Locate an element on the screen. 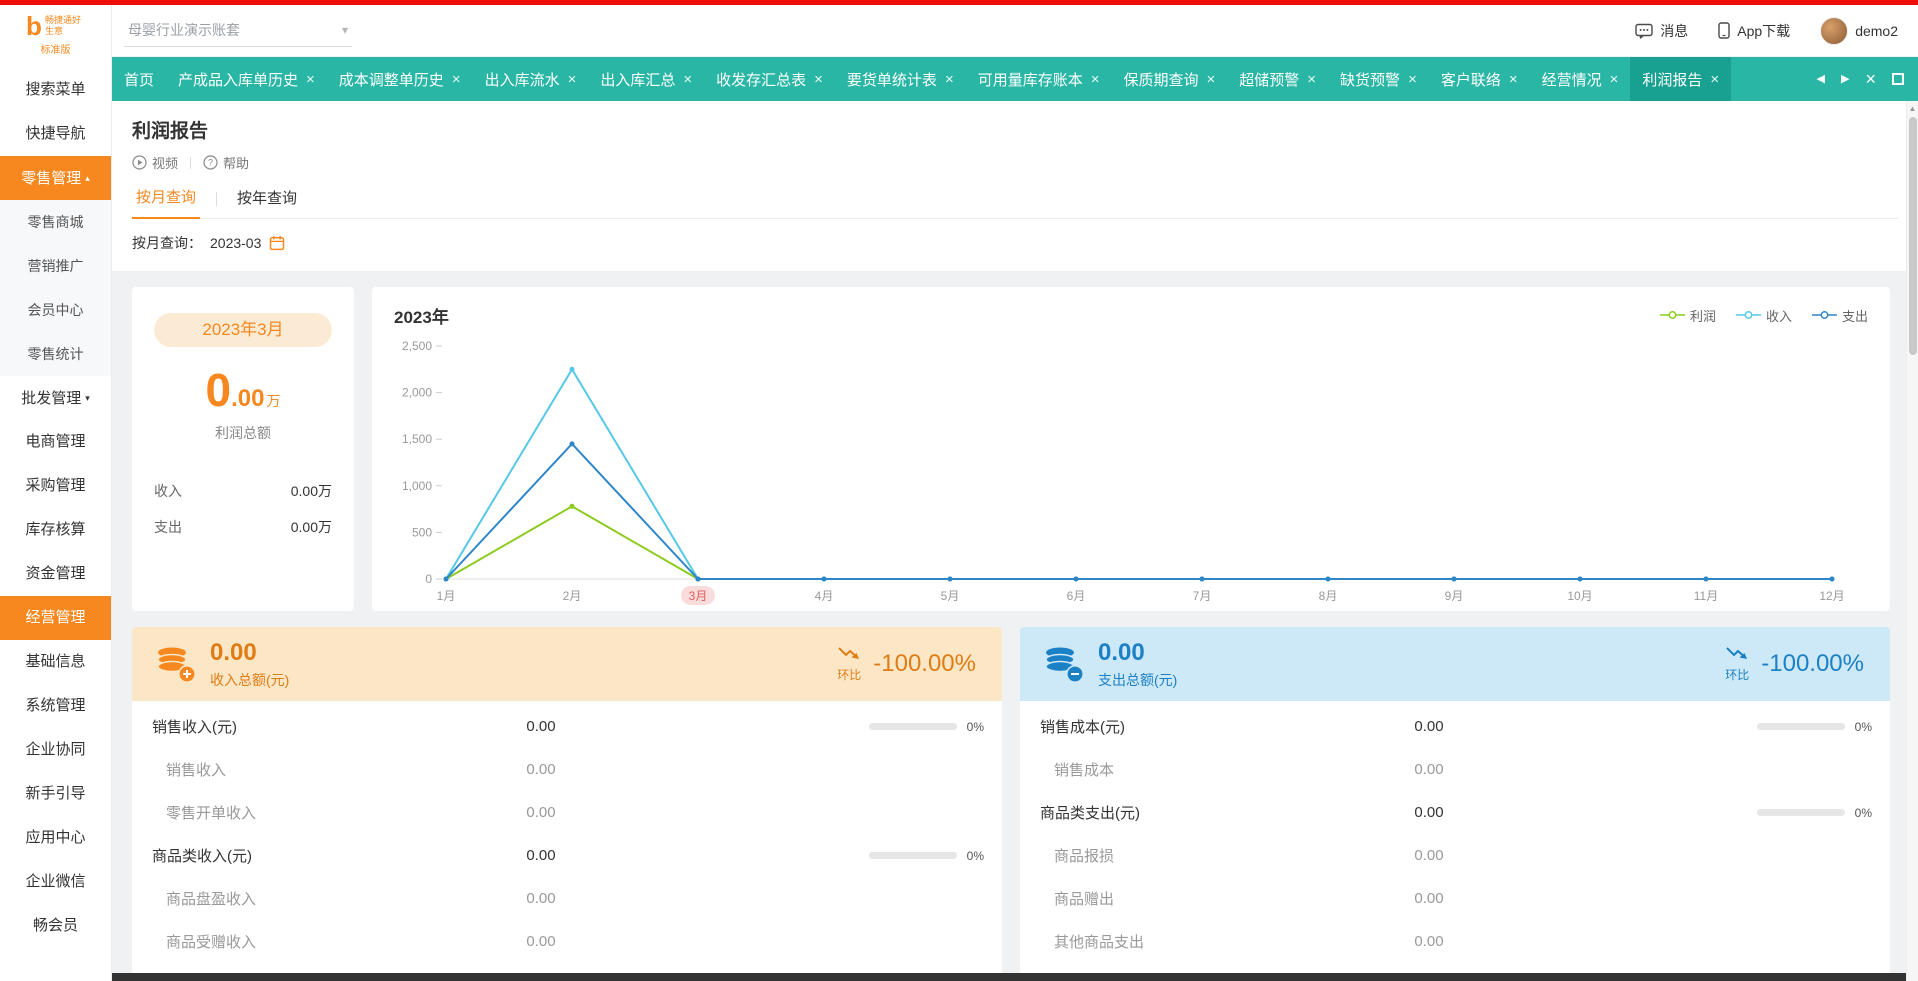  sidebar-item-3: 零售管理 ▴ is located at coordinates (55, 178).